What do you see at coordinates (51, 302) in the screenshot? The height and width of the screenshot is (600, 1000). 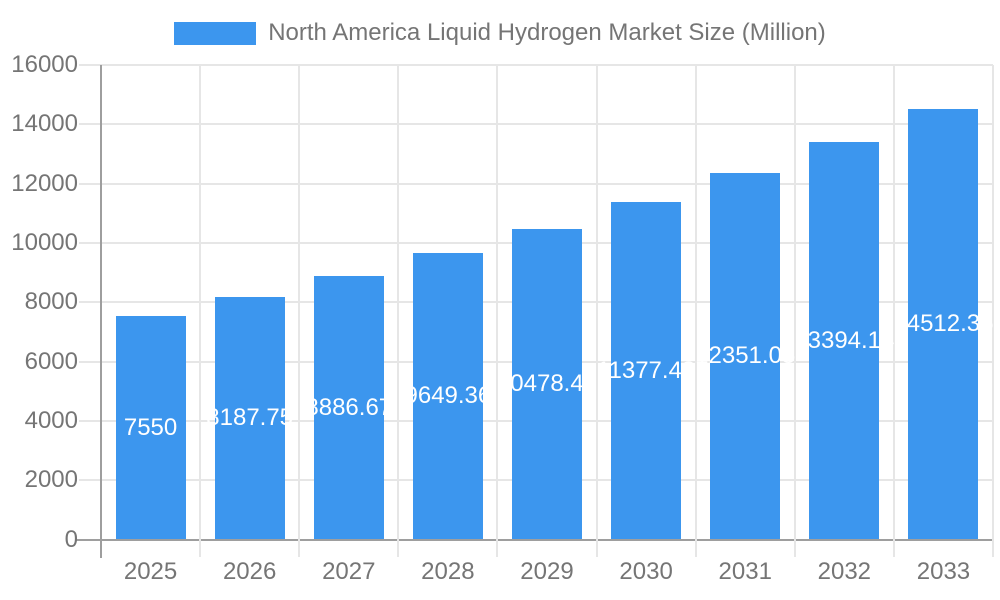 I see `y-tick-label: 8000` at bounding box center [51, 302].